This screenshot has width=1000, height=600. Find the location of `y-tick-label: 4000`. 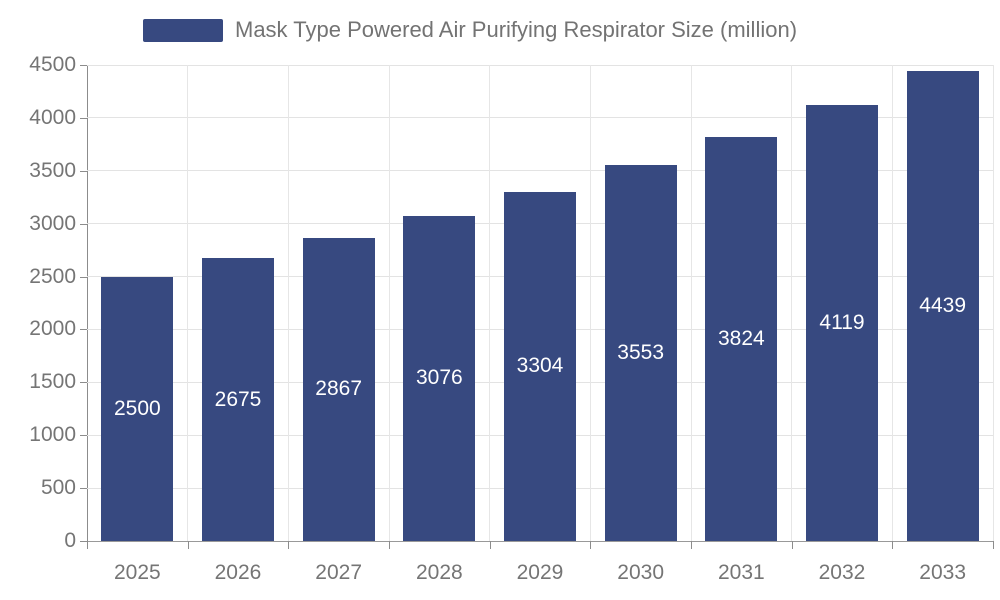

y-tick-label: 4000 is located at coordinates (52, 117).